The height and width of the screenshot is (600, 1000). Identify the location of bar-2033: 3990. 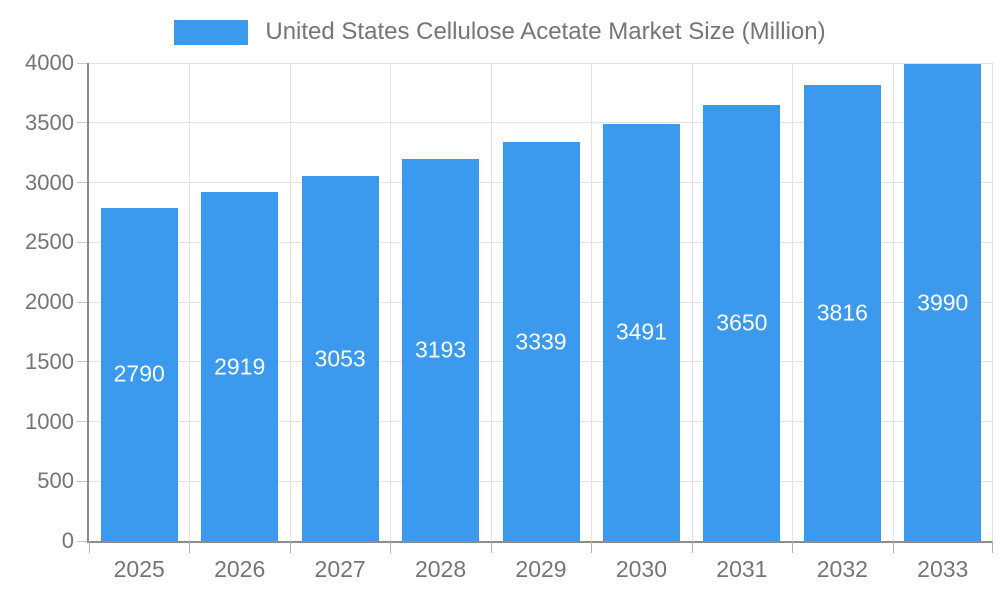
(943, 302).